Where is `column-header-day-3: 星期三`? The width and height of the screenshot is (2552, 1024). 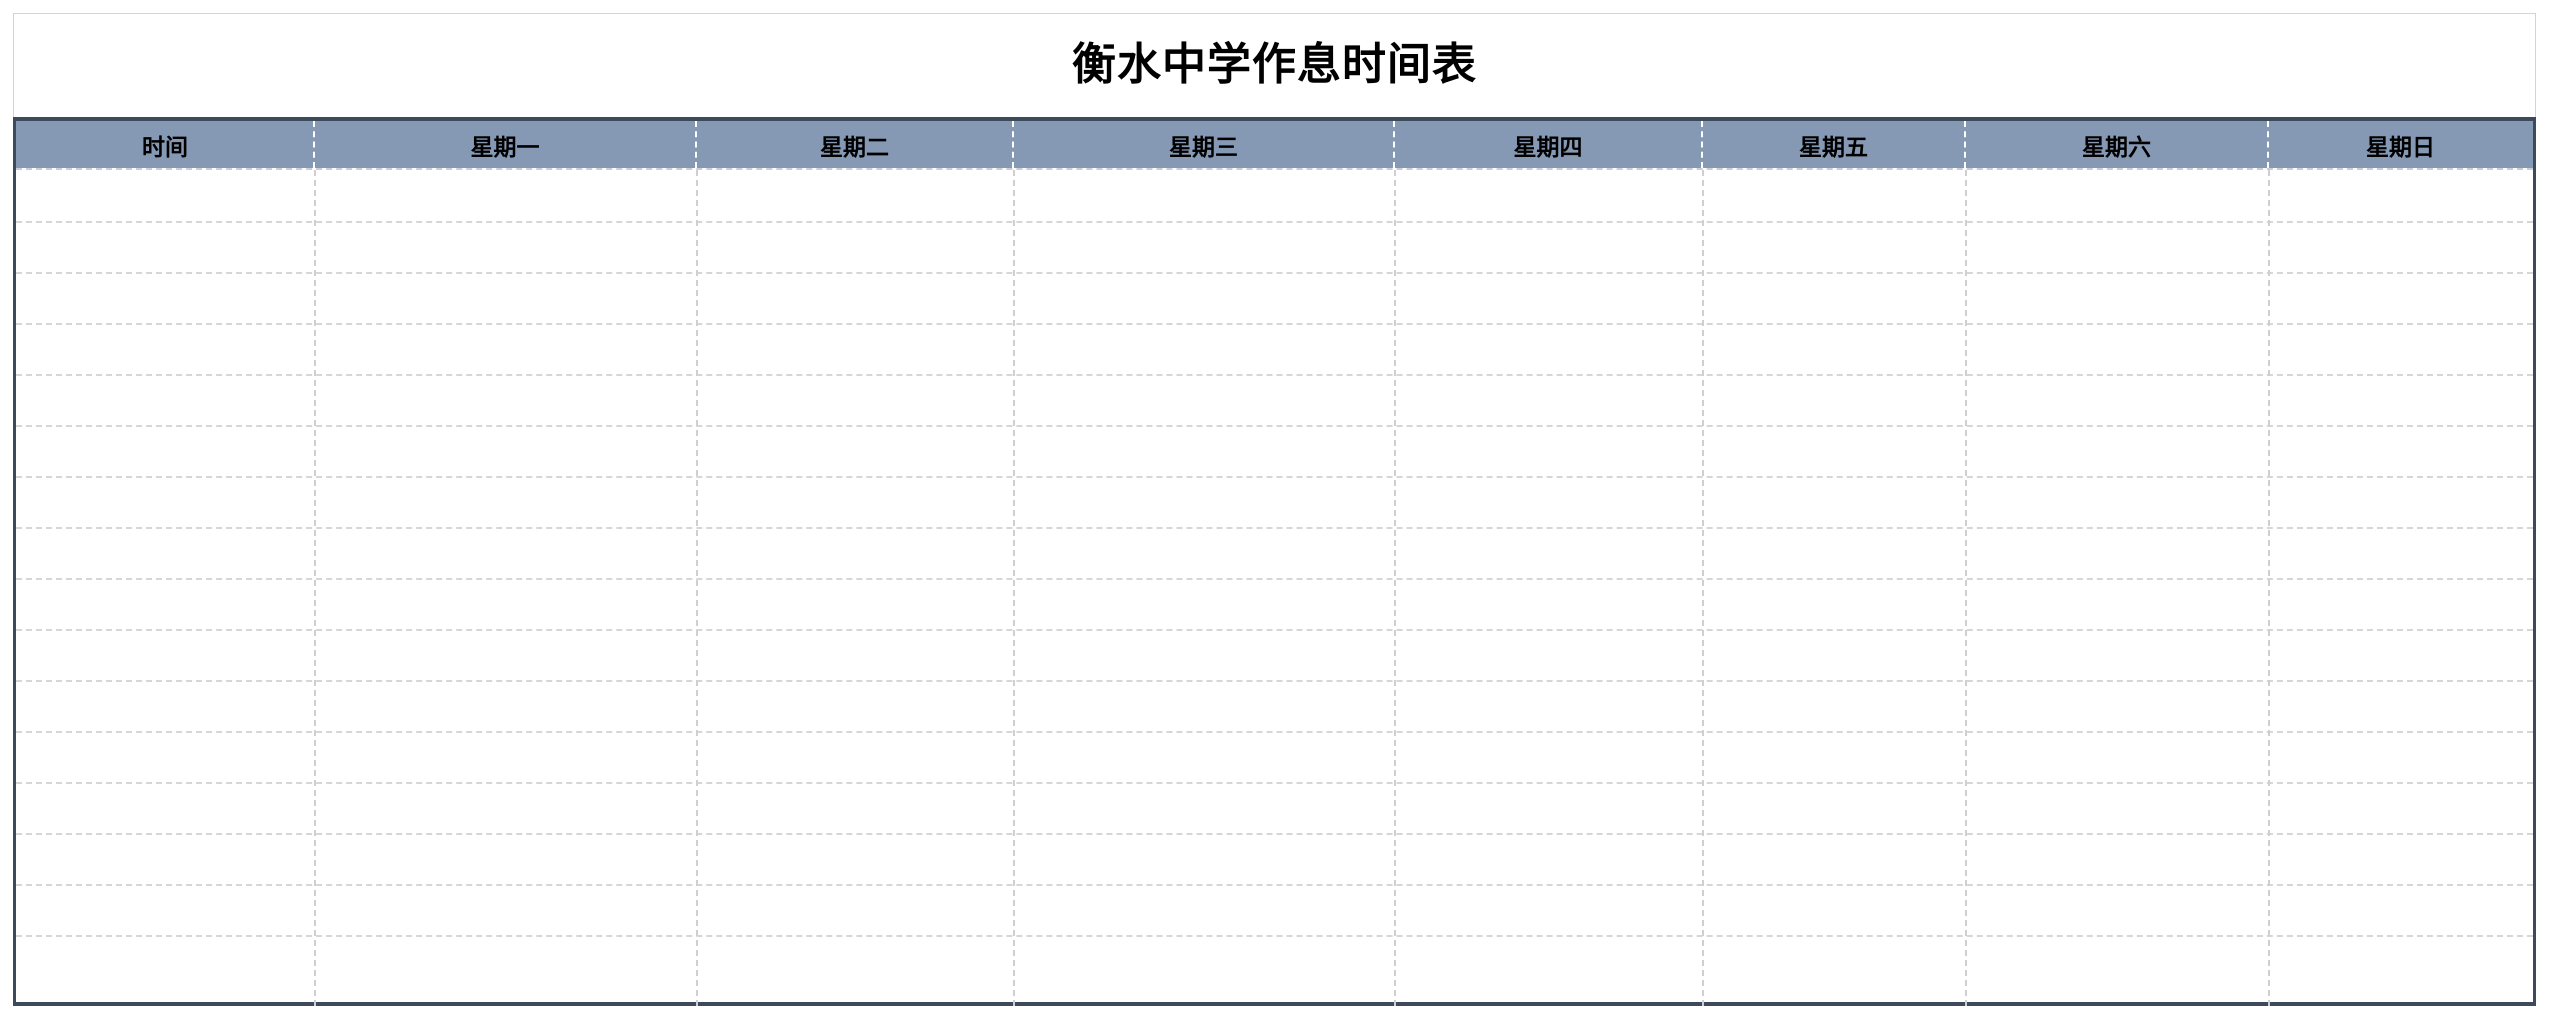
column-header-day-3: 星期三 is located at coordinates (1203, 144).